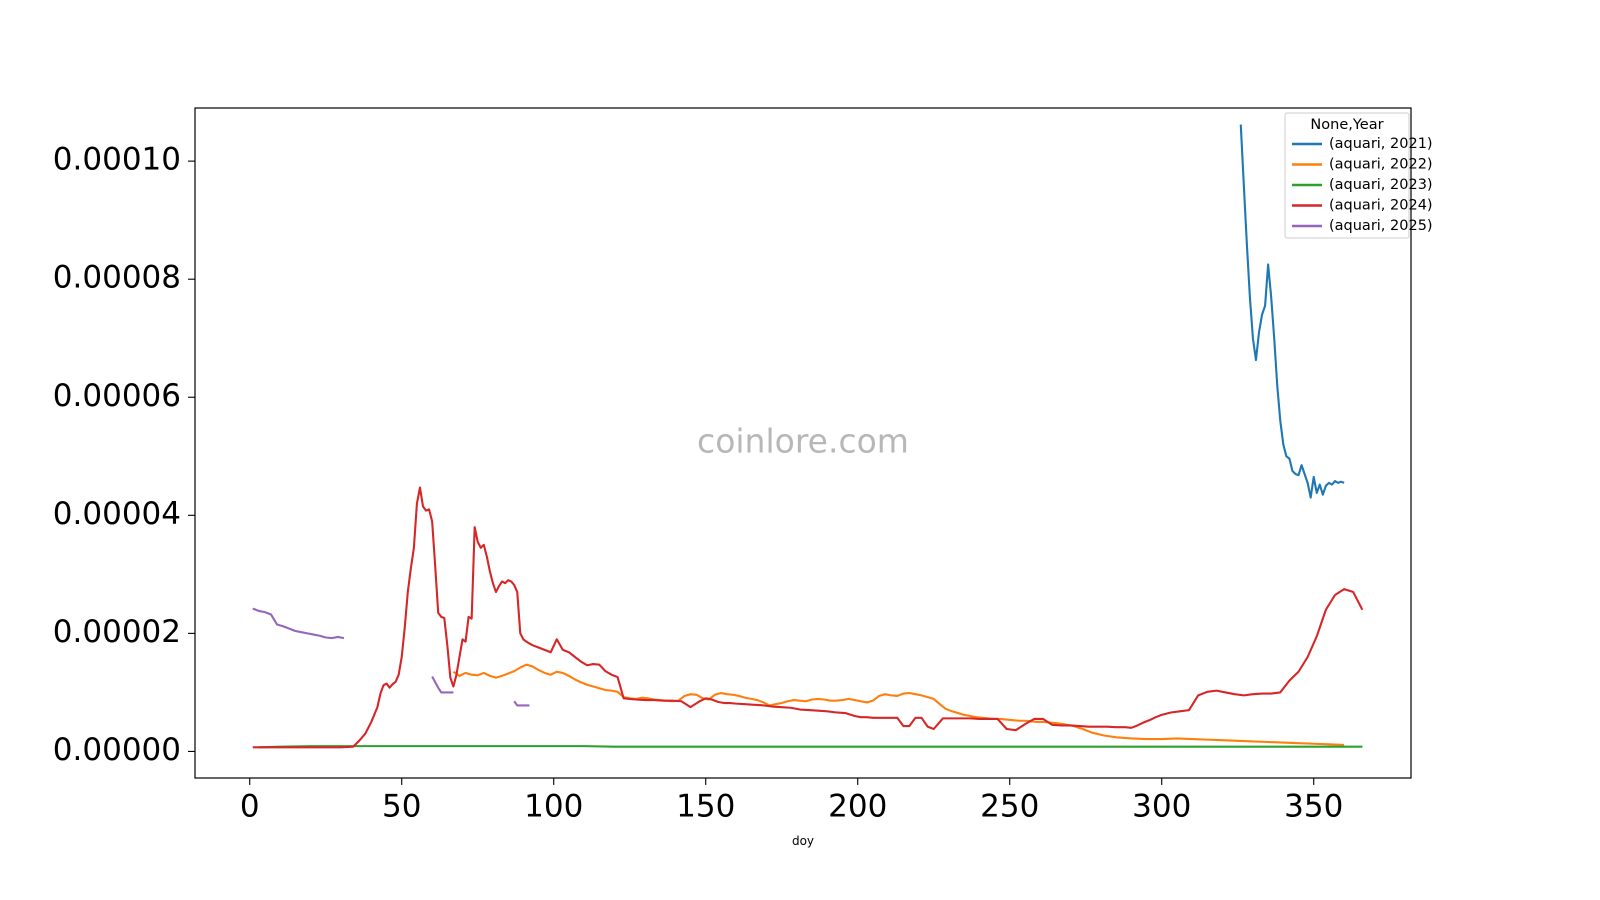 This screenshot has height=900, width=1600. What do you see at coordinates (705, 806) in the screenshot?
I see `x-tick-label: 150` at bounding box center [705, 806].